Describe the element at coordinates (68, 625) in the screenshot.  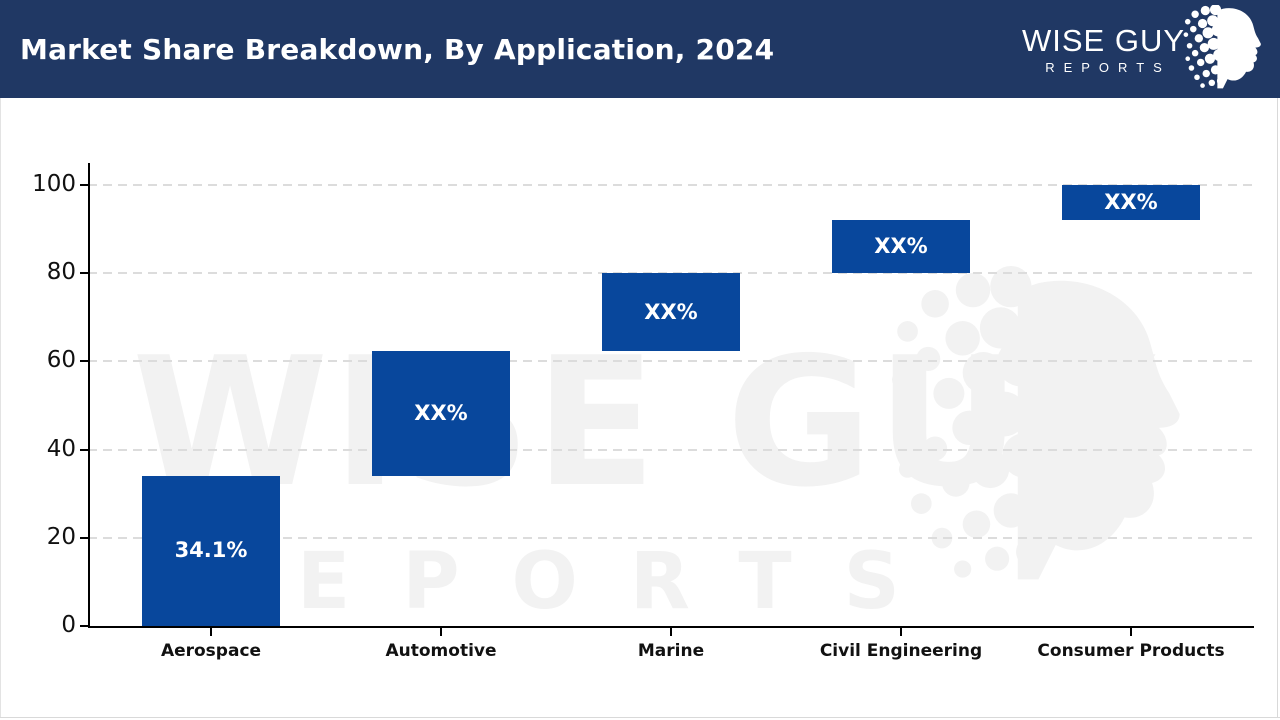
I see `y-tick-label-0: 0` at that location.